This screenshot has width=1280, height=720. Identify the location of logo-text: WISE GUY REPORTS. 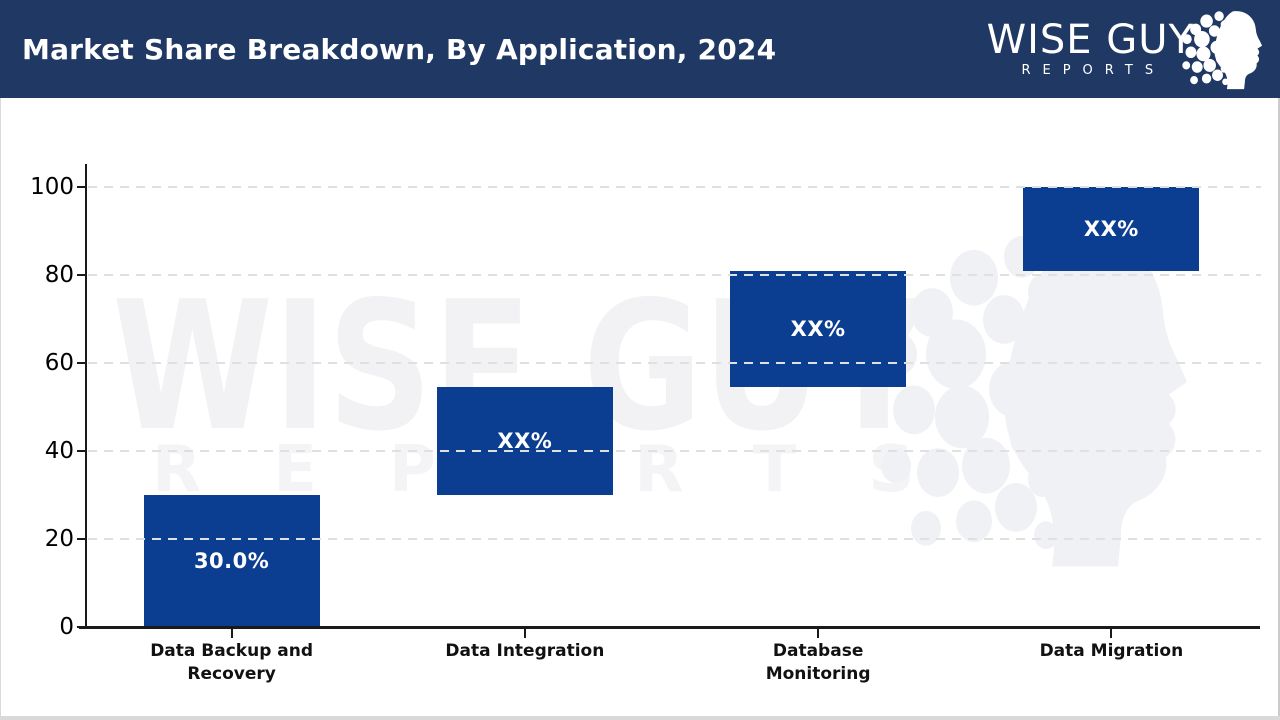
(1090, 49).